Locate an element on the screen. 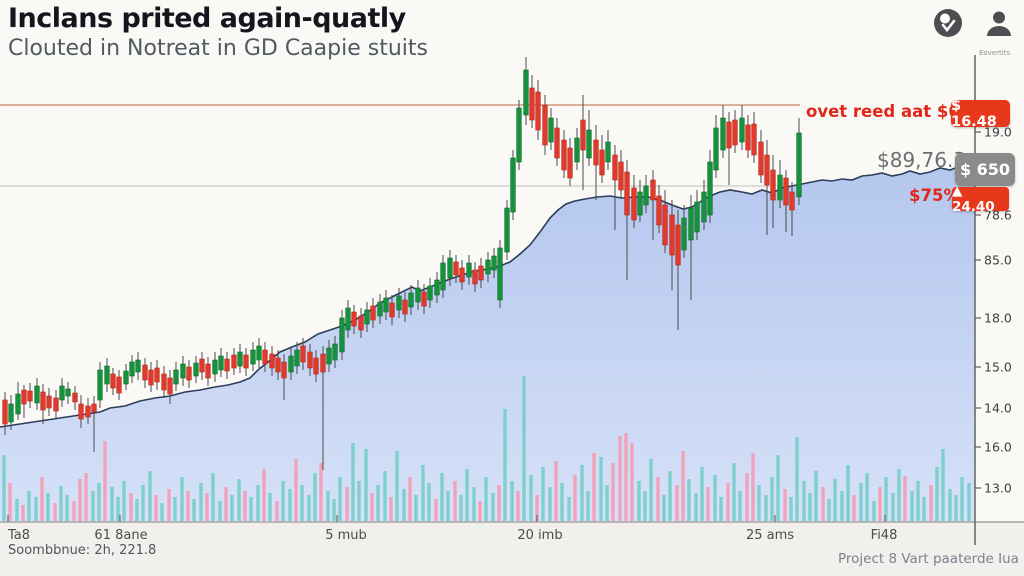  current-price-annotation: $89,76.3 is located at coordinates (922, 160).